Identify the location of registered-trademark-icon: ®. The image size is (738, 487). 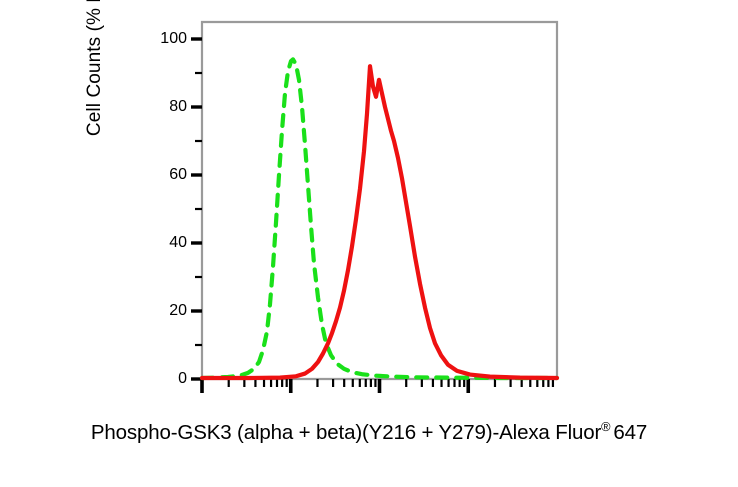
(606, 427).